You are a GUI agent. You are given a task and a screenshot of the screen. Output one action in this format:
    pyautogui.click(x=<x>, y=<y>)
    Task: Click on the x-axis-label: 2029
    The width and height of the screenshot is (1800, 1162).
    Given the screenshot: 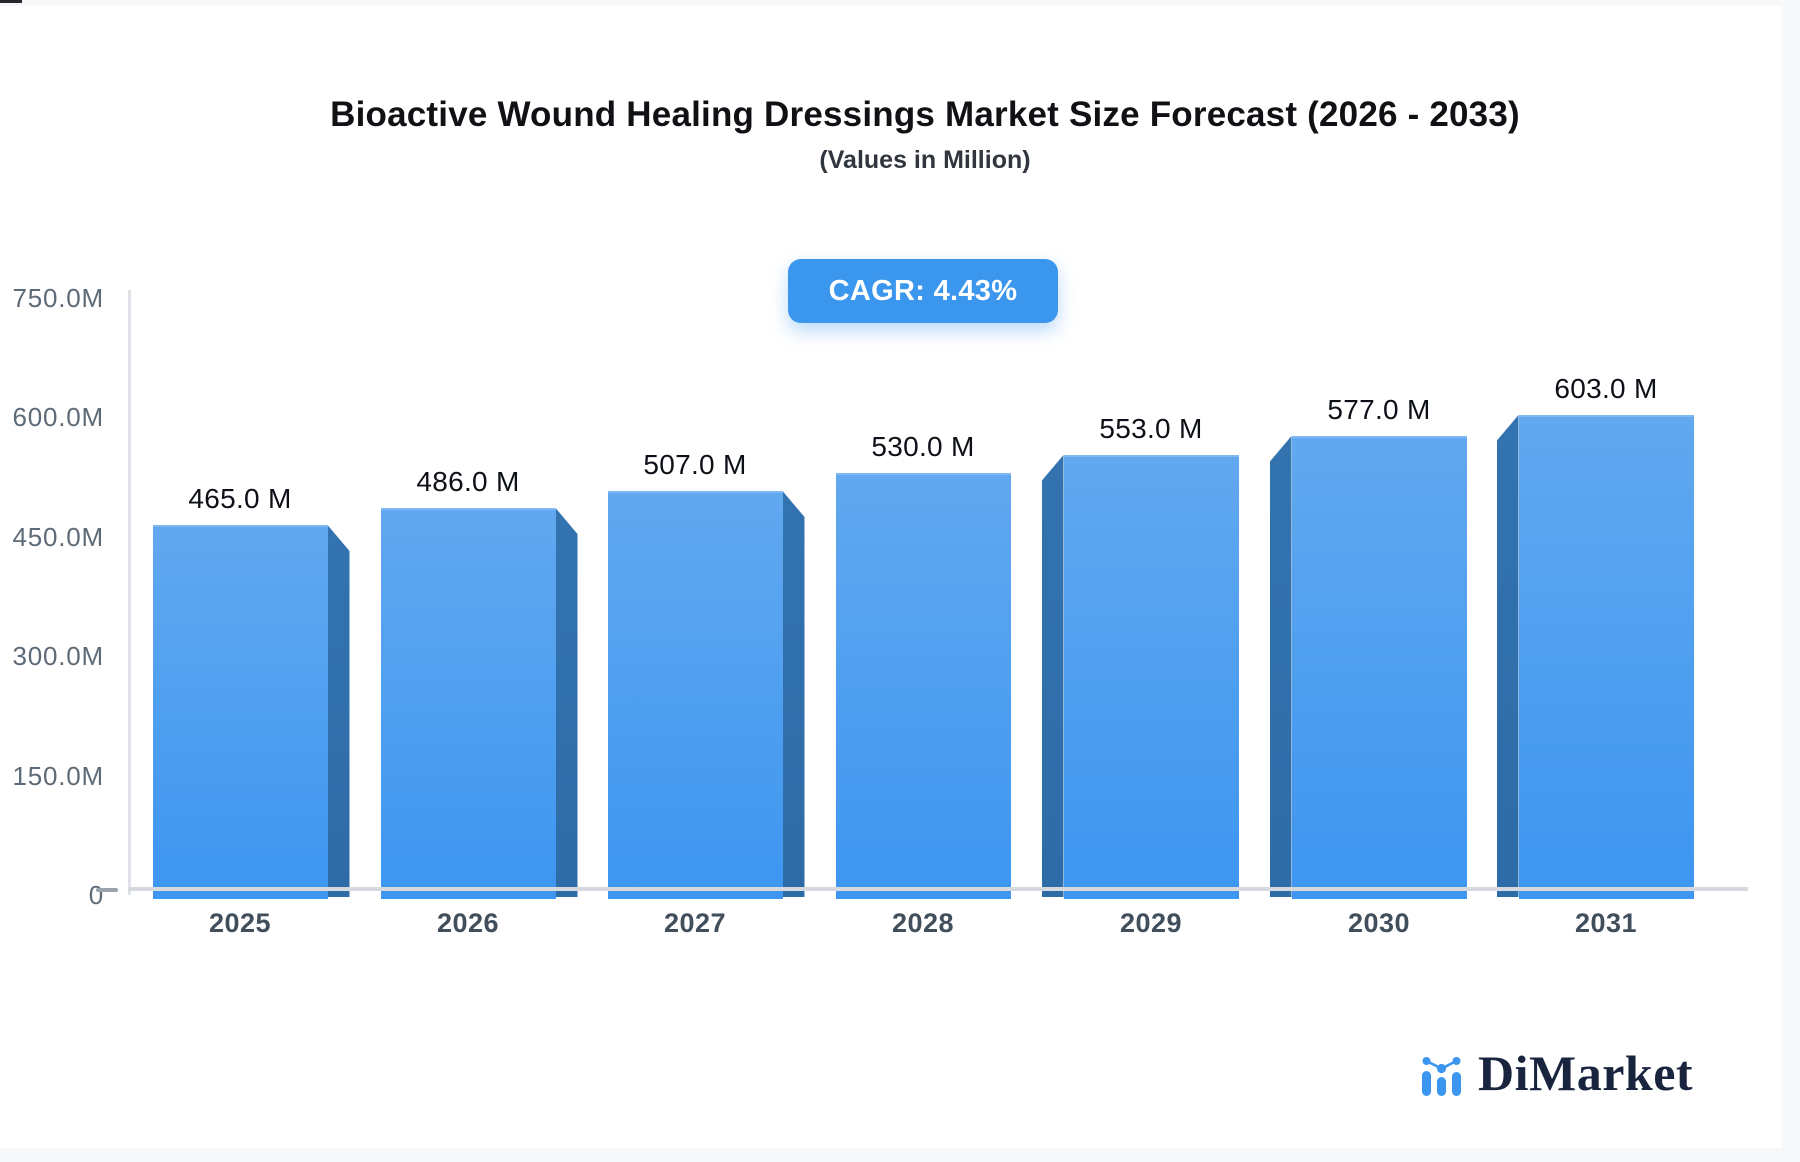 What is the action you would take?
    pyautogui.click(x=1151, y=923)
    